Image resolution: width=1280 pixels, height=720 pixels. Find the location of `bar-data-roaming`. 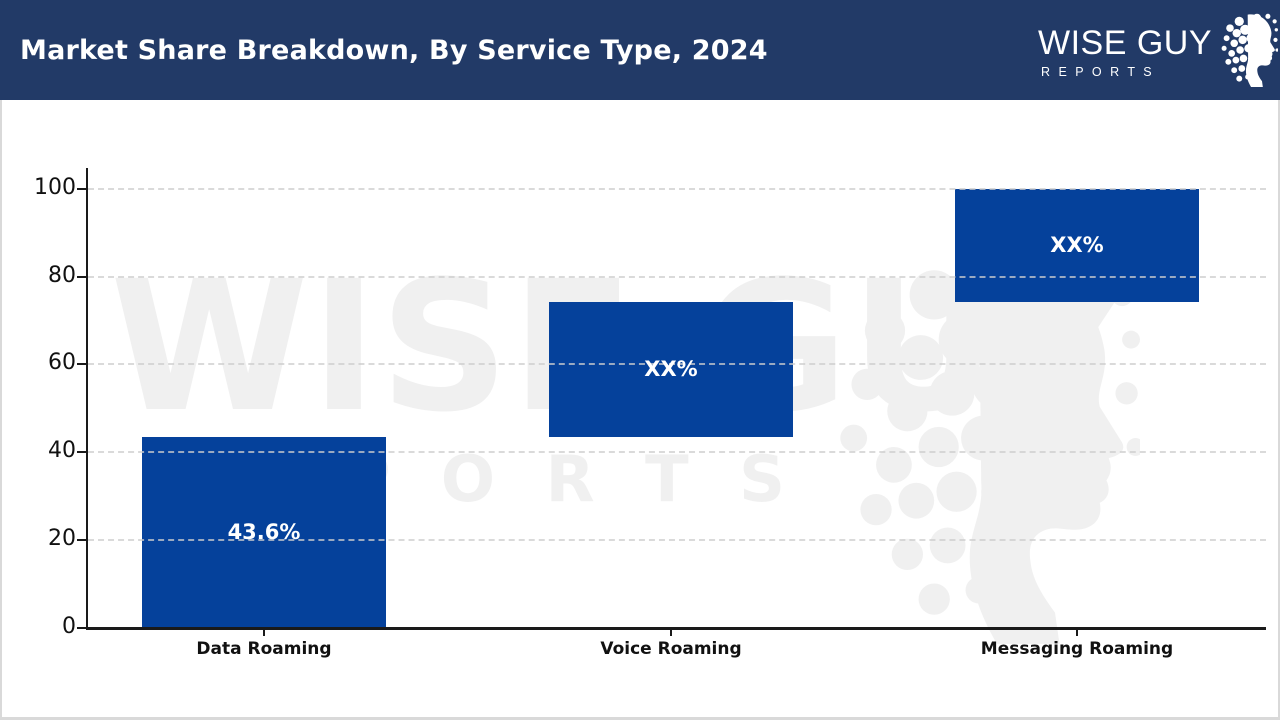

bar-data-roaming is located at coordinates (264, 532).